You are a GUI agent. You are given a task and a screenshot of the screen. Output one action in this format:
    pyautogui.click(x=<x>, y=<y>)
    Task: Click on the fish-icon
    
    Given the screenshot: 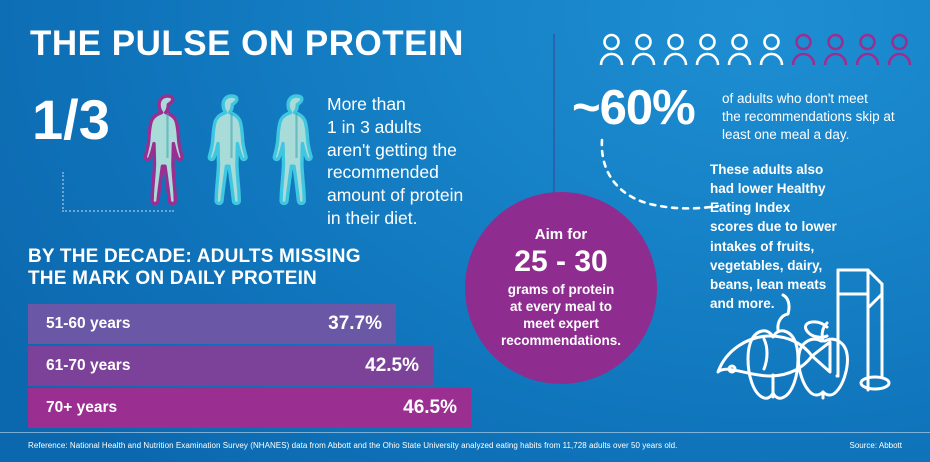 What is the action you would take?
    pyautogui.click(x=774, y=356)
    